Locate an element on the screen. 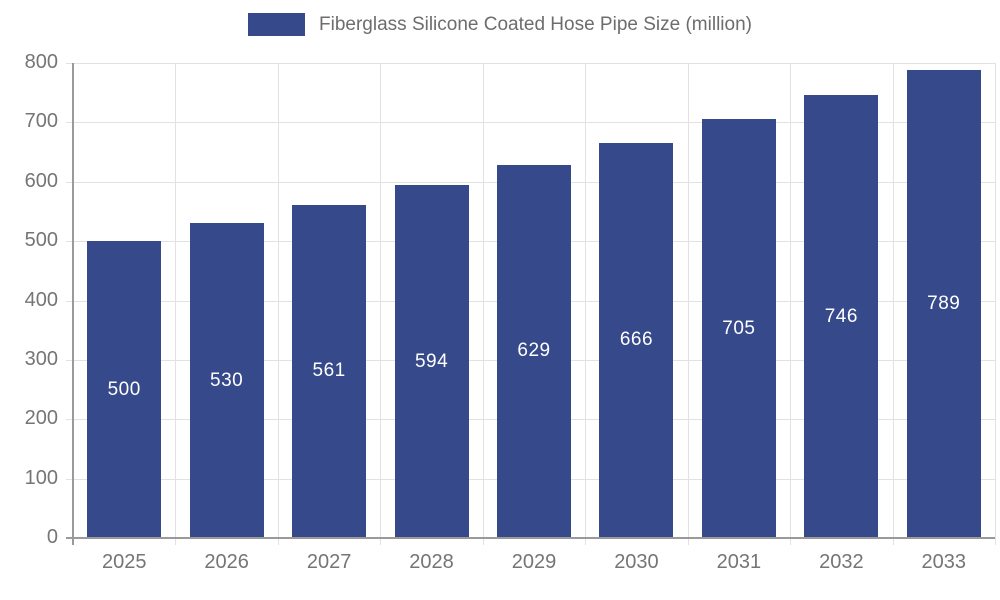  bar-value-label: 746 is located at coordinates (841, 316).